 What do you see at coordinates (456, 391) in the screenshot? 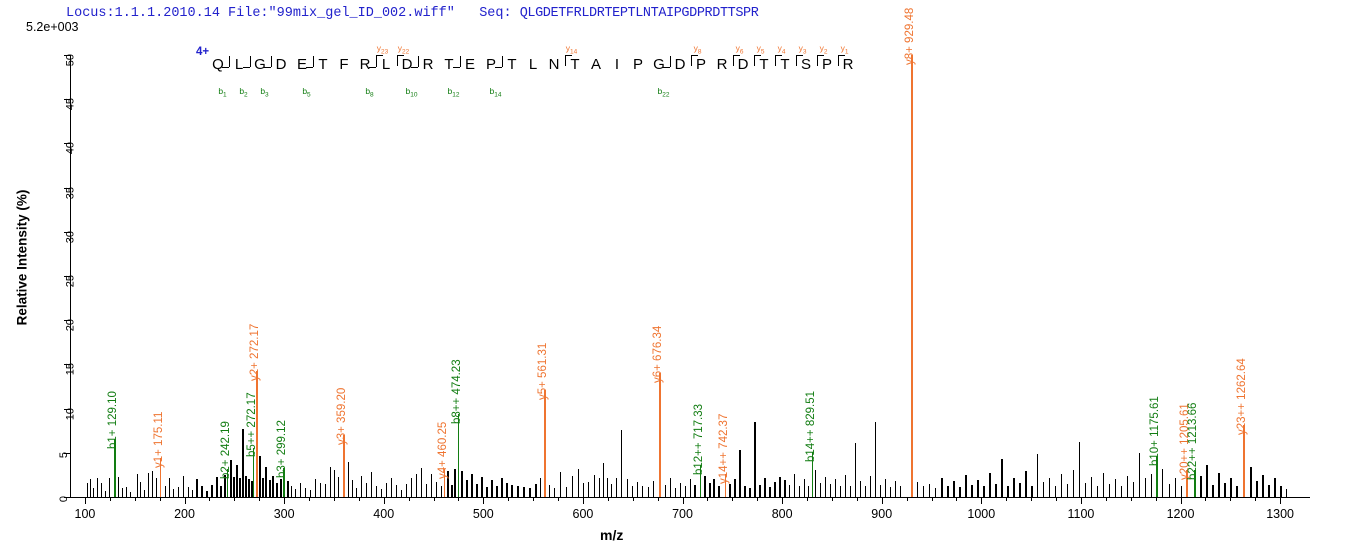
I see `peak-label: b8++ 474.23` at bounding box center [456, 391].